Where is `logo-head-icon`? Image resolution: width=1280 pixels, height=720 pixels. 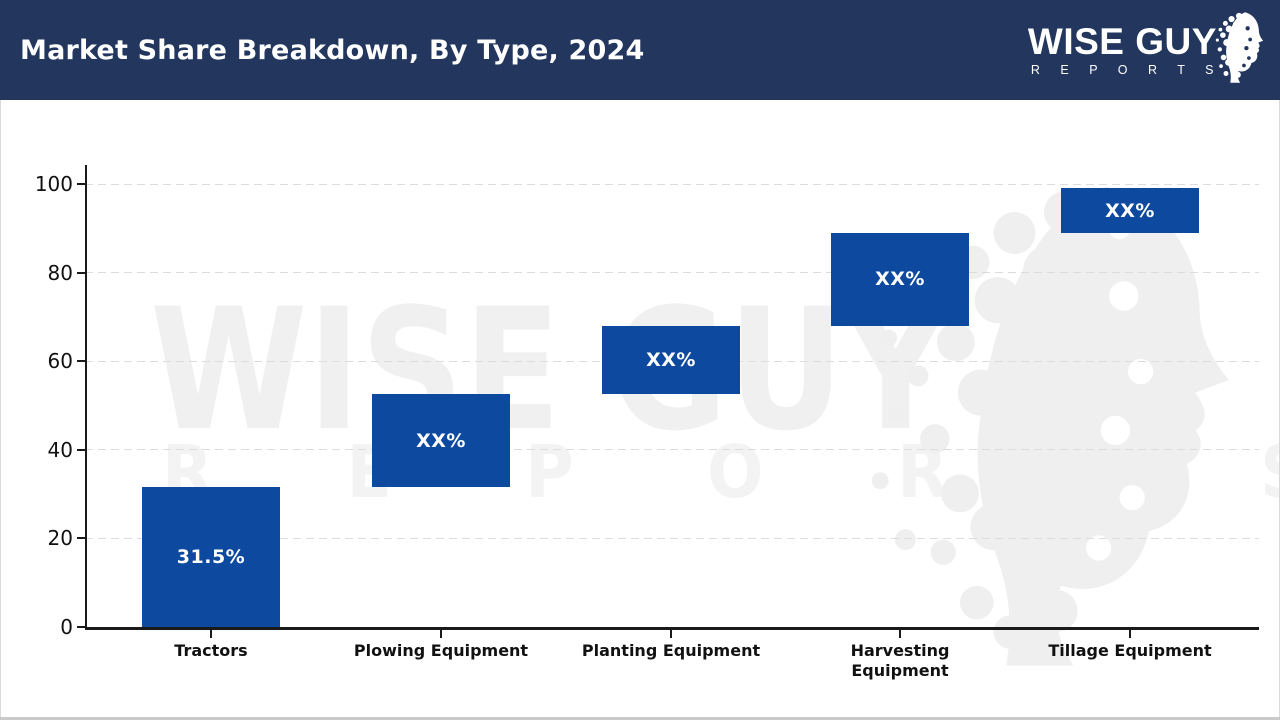 logo-head-icon is located at coordinates (1239, 47).